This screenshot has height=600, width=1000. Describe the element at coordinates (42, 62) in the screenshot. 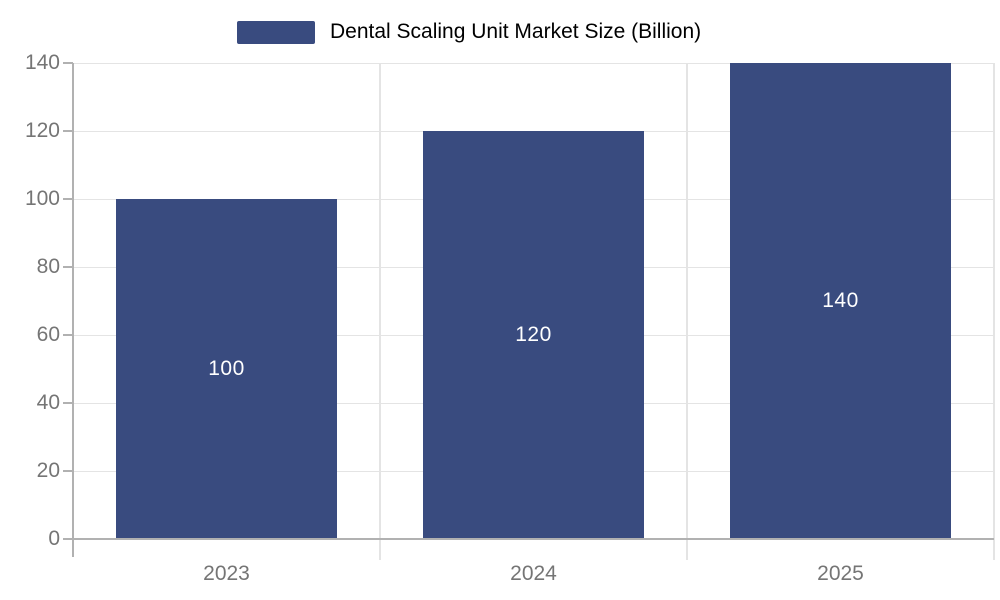

I see `y-tick-label: 140` at that location.